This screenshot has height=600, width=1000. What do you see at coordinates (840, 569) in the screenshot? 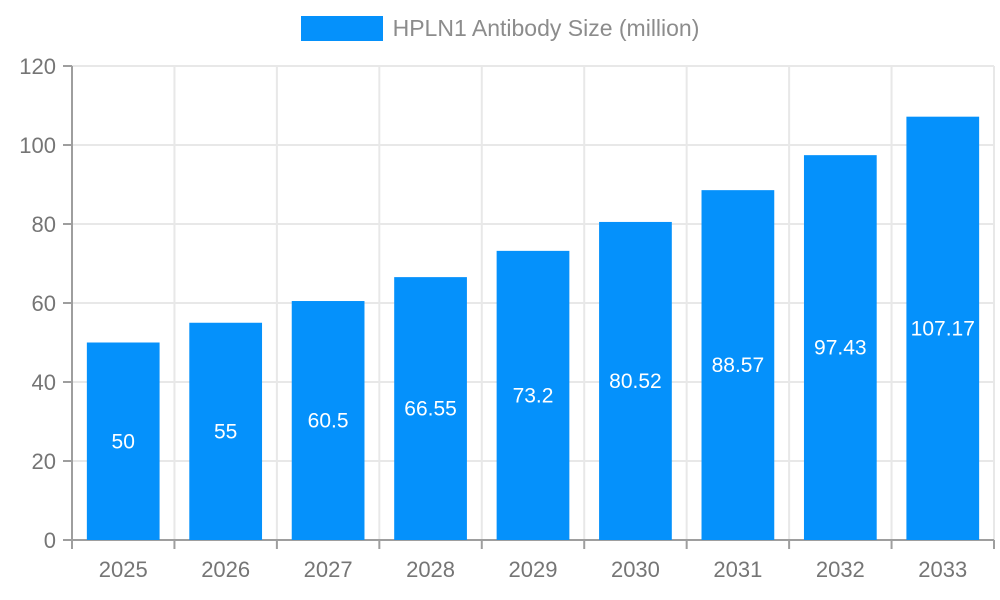
I see `x-tick-label: 2032` at bounding box center [840, 569].